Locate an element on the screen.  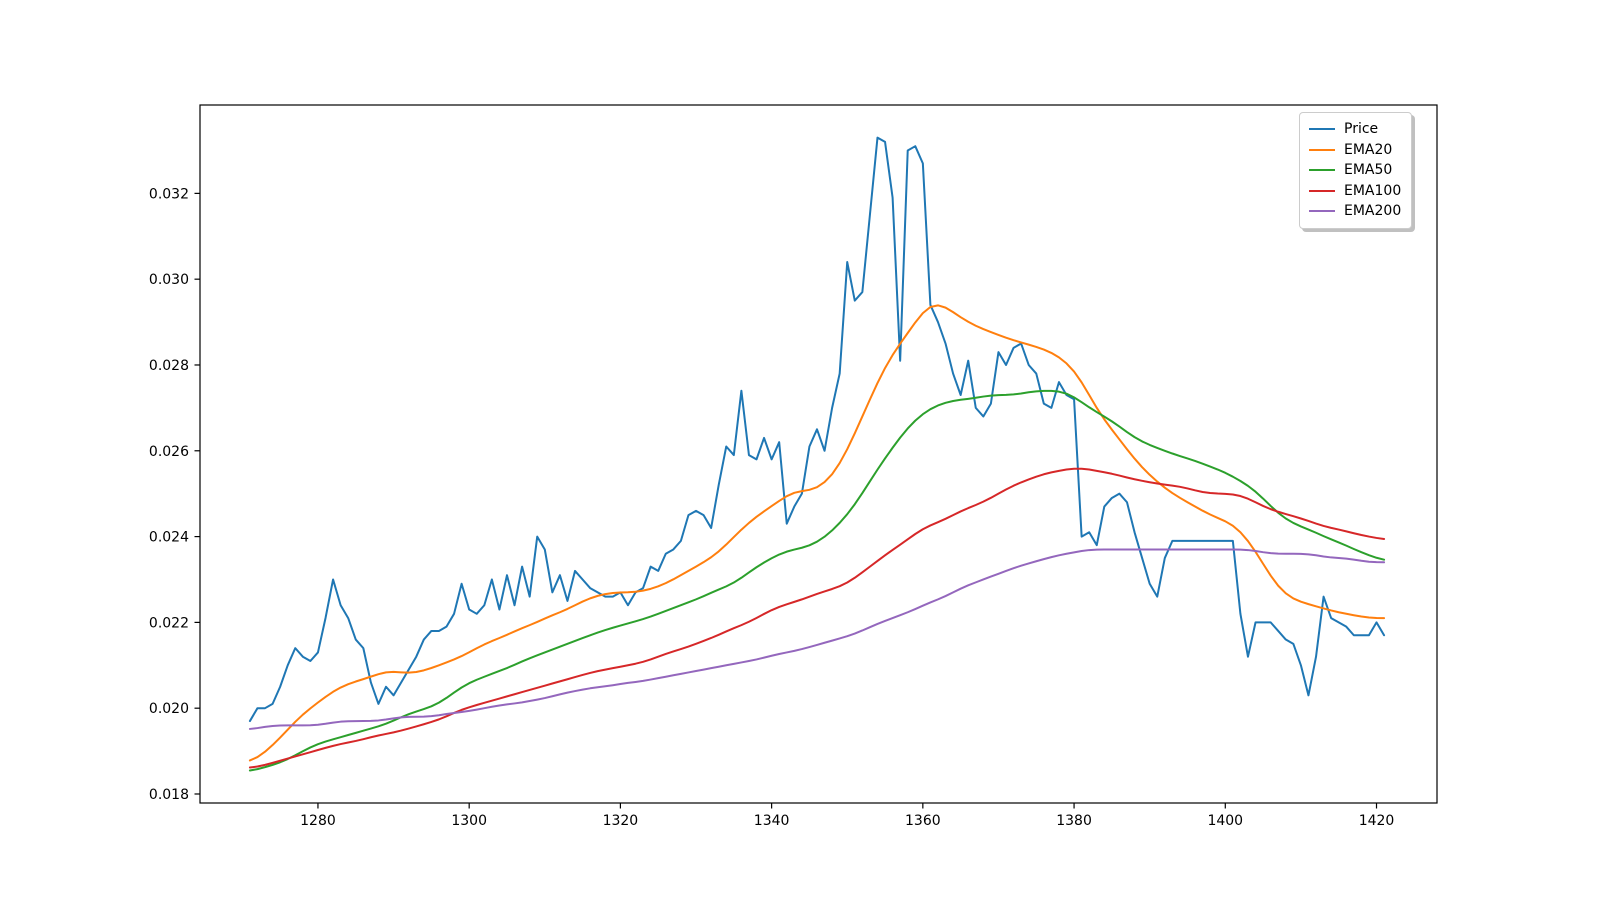
legend-entry-ema50: EMA50 is located at coordinates (1355, 170).